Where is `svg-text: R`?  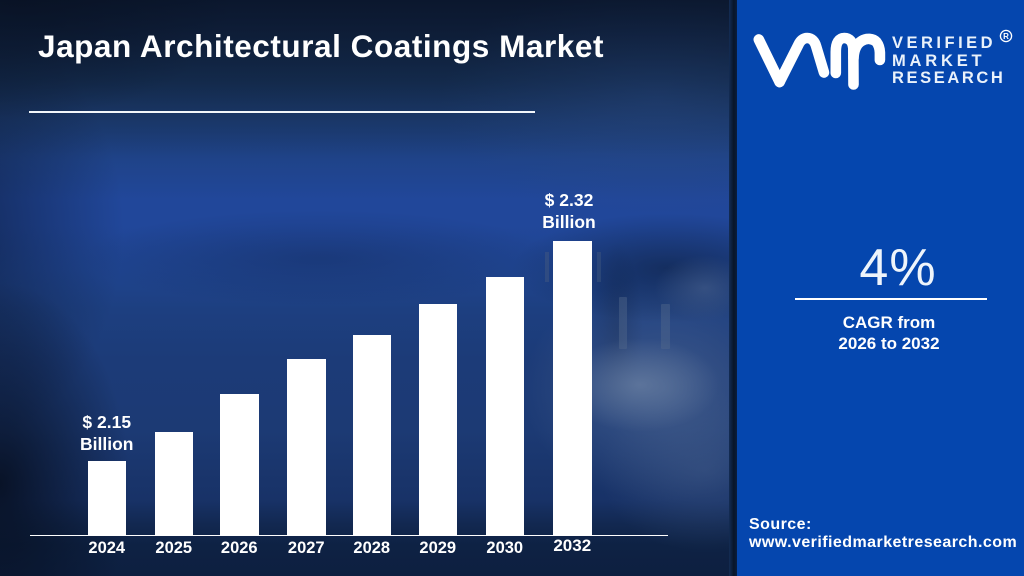 svg-text: R is located at coordinates (1006, 36).